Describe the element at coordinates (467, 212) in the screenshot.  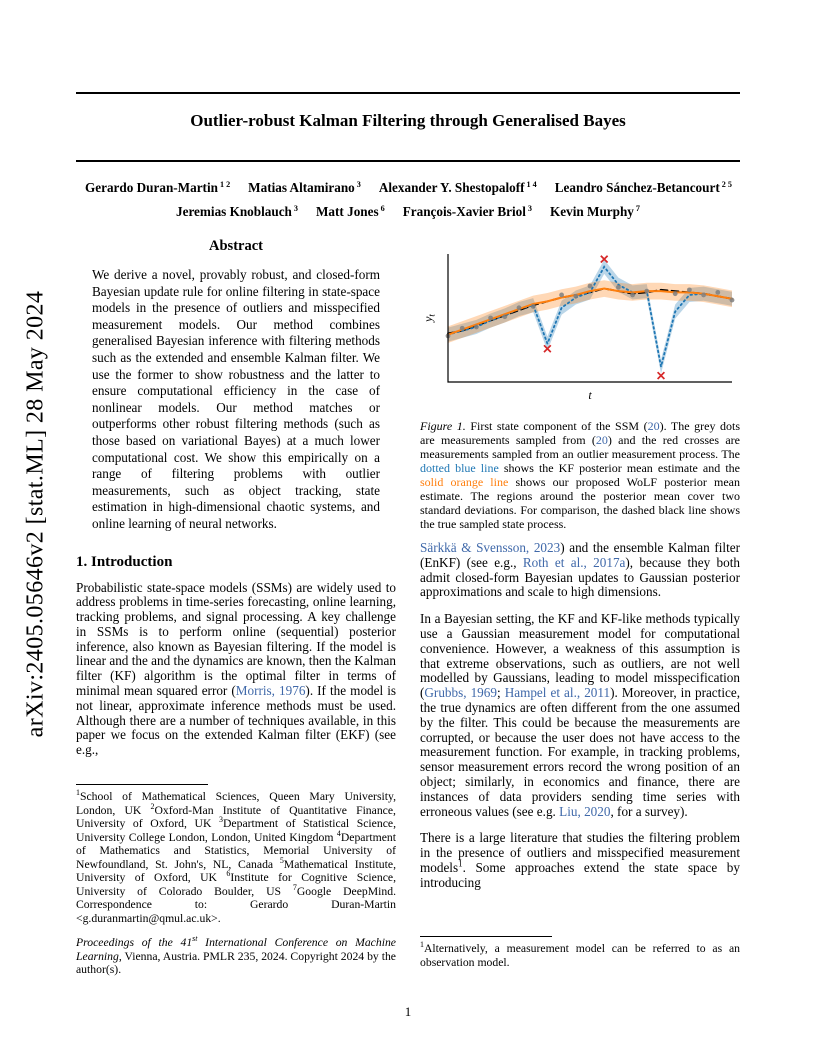
I see `author: François-Xavier Briol 3` at that location.